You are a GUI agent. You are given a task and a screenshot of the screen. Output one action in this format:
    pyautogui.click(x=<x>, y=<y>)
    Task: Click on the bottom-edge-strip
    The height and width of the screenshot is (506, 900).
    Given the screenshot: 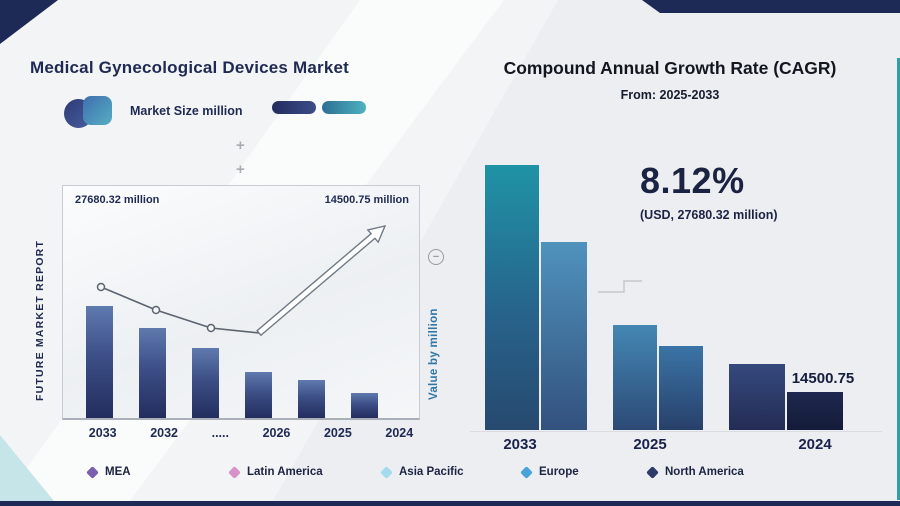 What is the action you would take?
    pyautogui.click(x=450, y=503)
    